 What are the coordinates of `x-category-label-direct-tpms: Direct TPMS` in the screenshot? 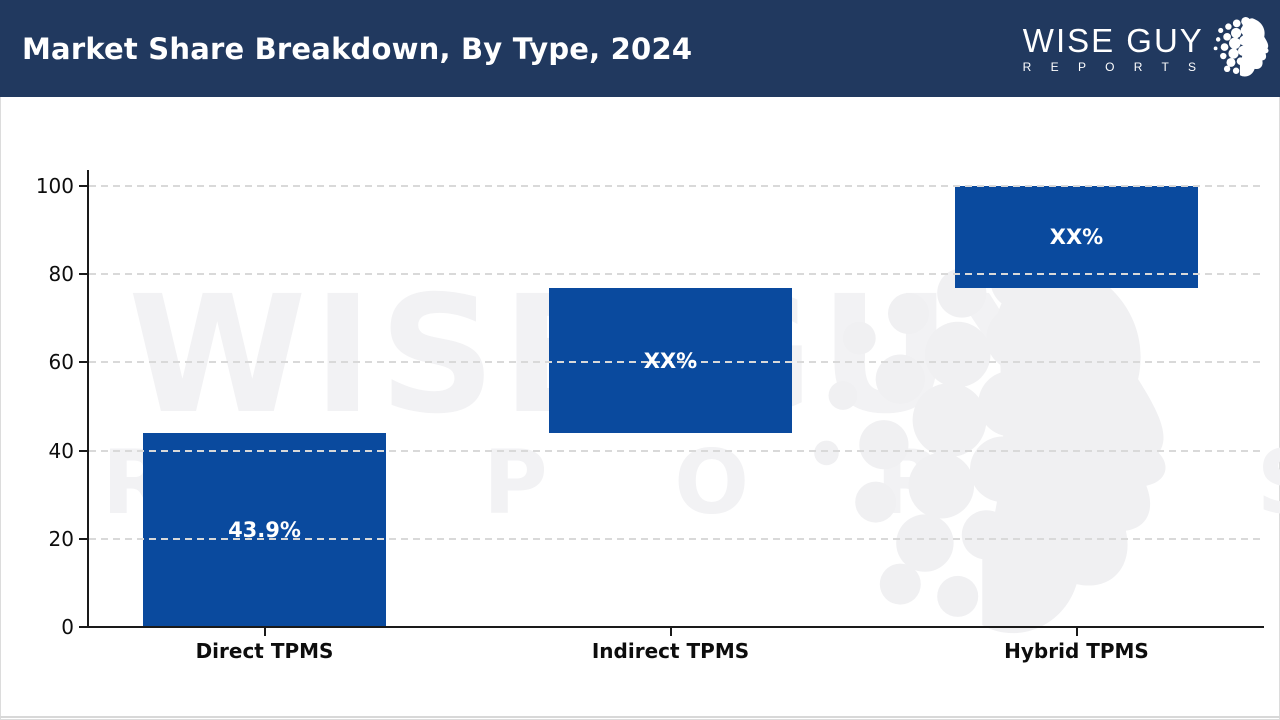 It's located at (264, 651).